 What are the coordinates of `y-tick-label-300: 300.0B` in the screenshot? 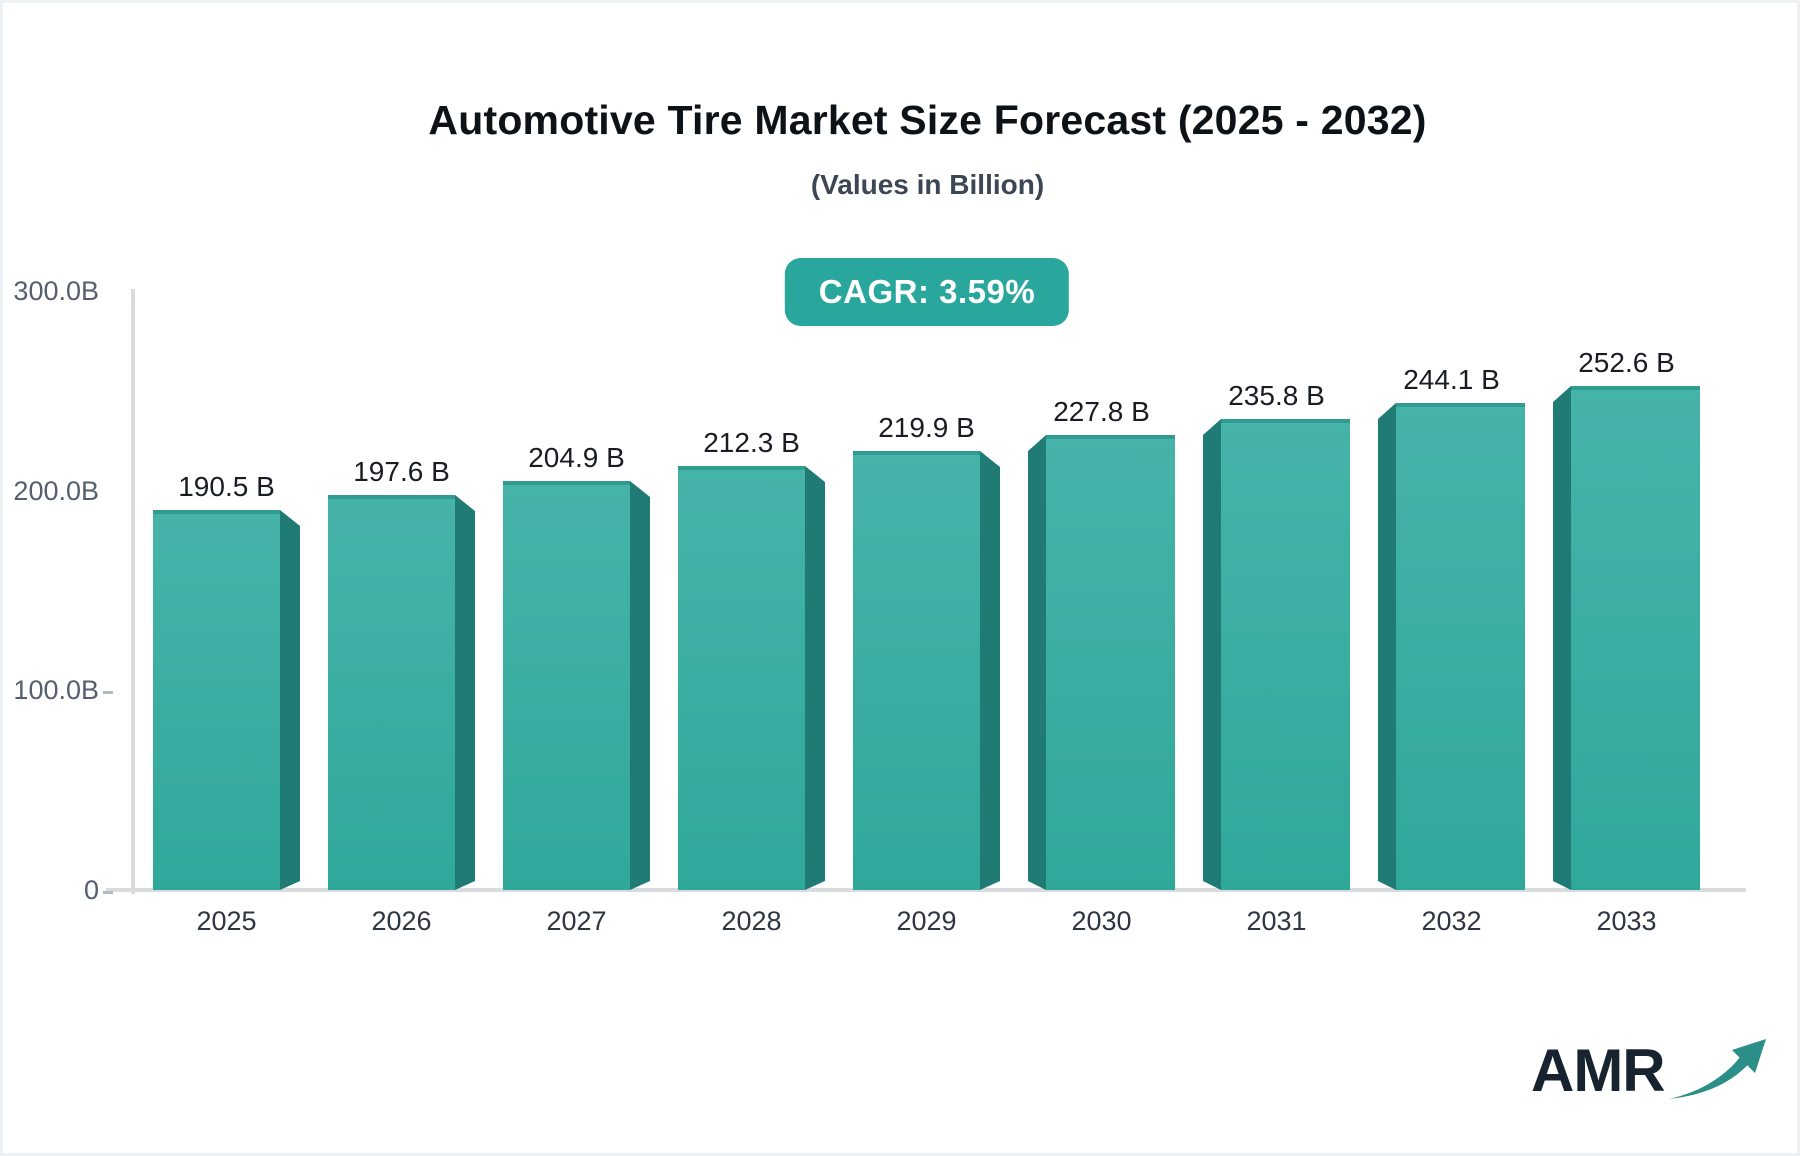 It's located at (56, 291).